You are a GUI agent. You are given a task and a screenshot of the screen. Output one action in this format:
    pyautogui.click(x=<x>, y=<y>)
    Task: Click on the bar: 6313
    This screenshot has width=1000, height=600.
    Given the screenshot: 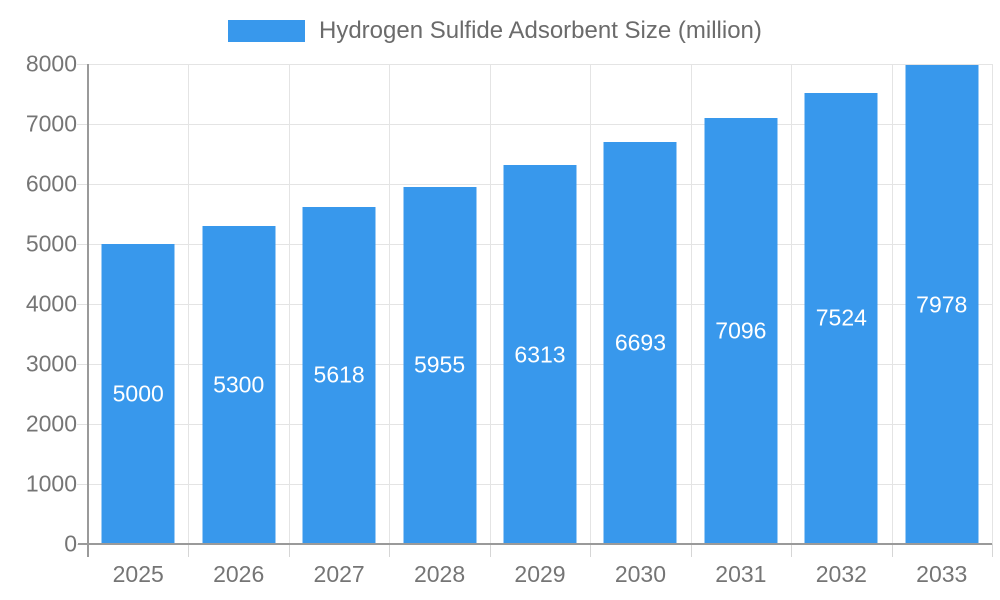 What is the action you would take?
    pyautogui.click(x=540, y=354)
    